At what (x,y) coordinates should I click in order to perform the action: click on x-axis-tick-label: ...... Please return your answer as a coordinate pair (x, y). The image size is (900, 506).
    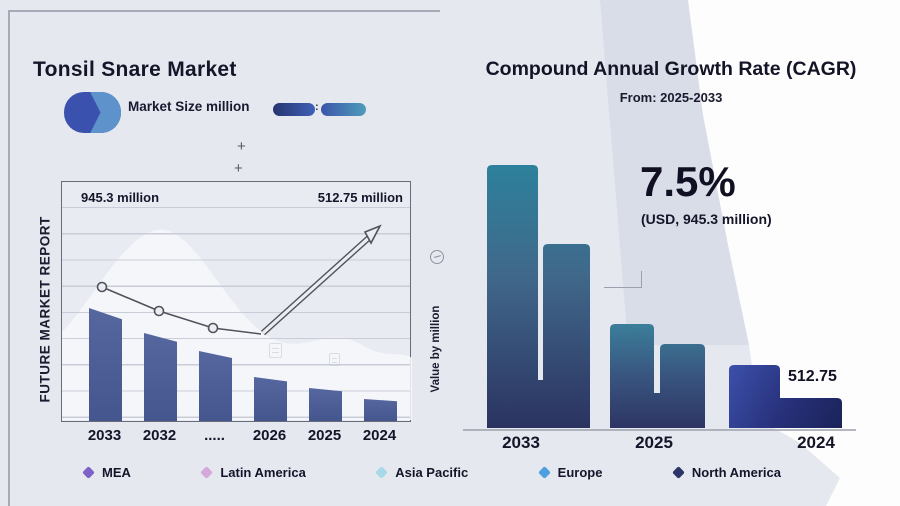
    Looking at the image, I should click on (214, 435).